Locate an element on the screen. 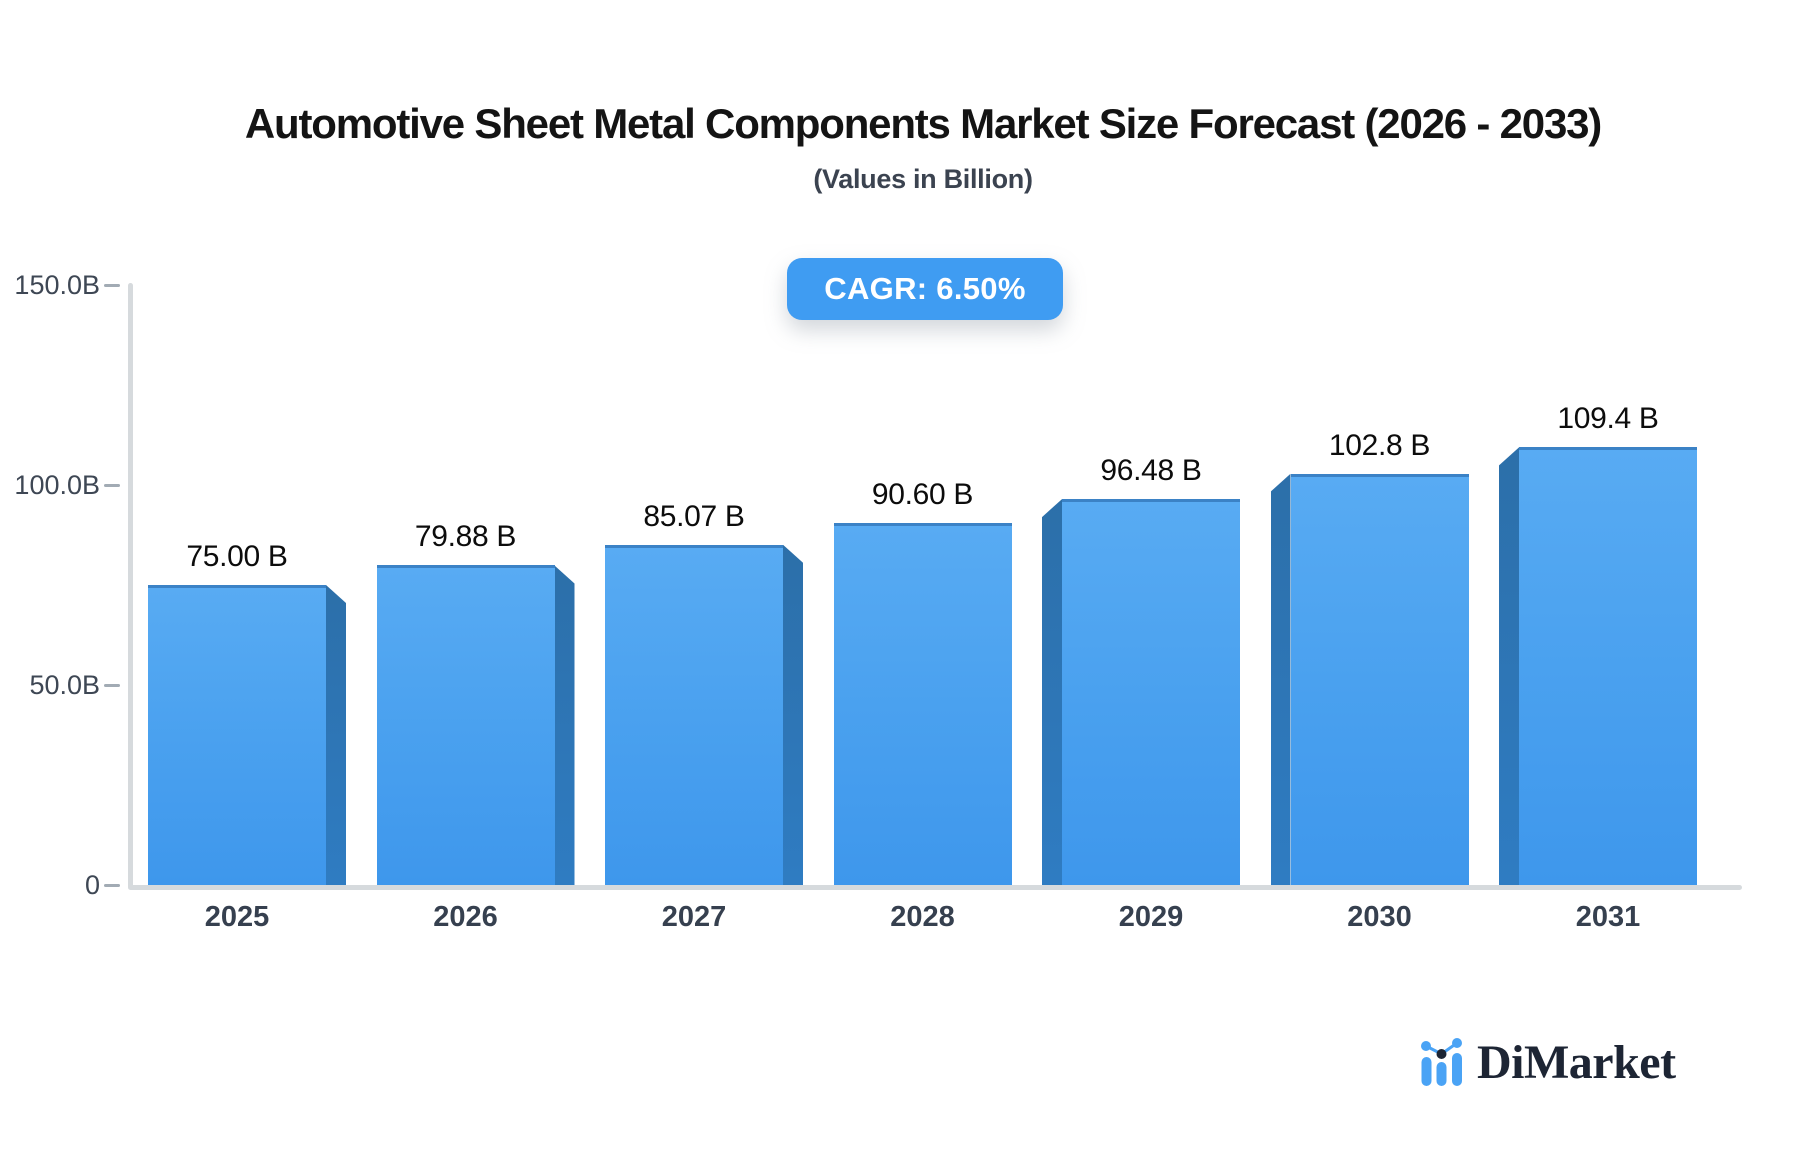 The image size is (1800, 1156). x-tick-label: 2031 is located at coordinates (1608, 917).